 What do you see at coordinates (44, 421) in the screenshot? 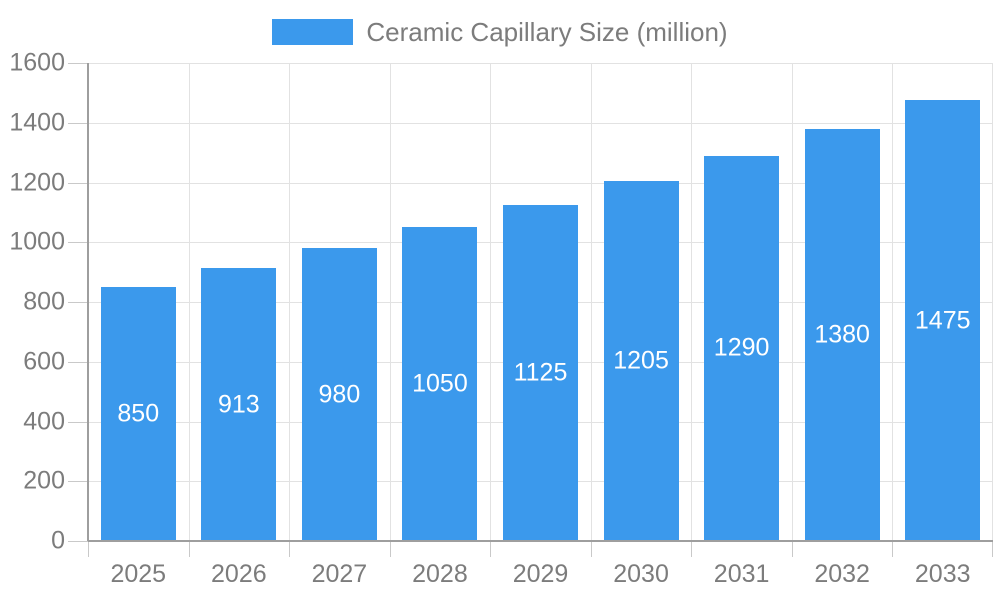
I see `y-axis-label: 400` at bounding box center [44, 421].